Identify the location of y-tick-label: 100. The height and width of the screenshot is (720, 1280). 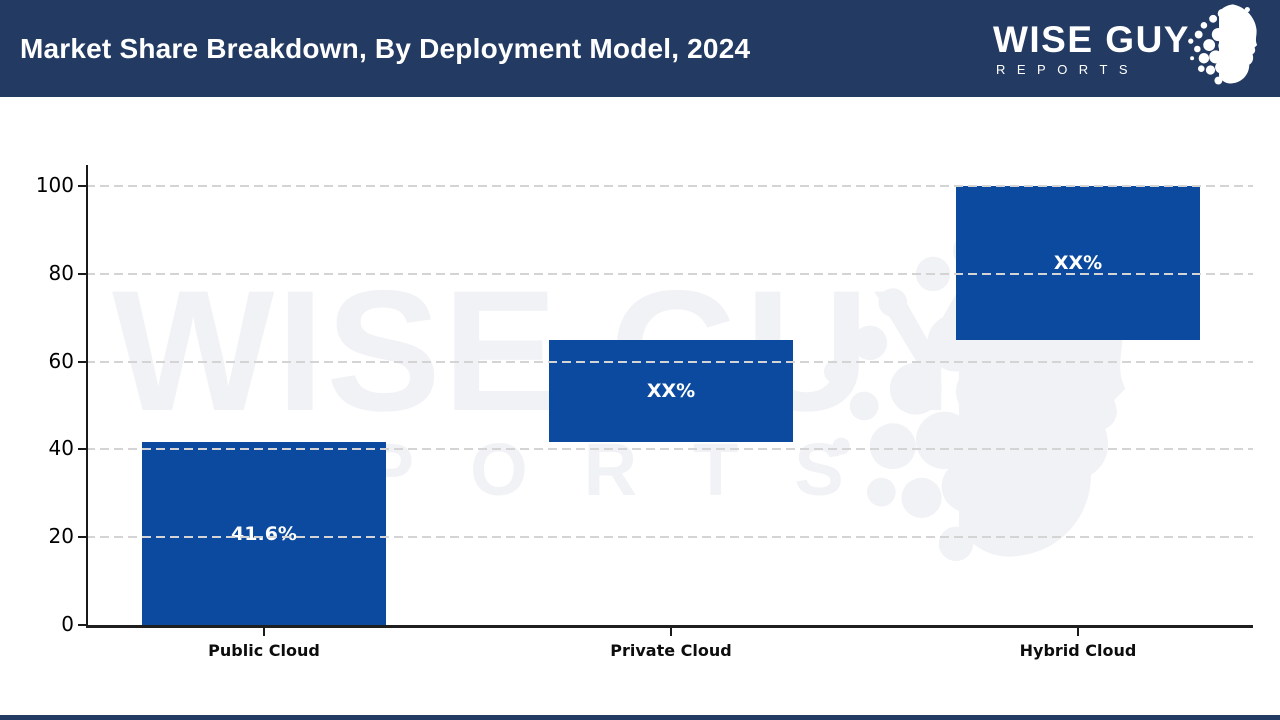
(54, 185).